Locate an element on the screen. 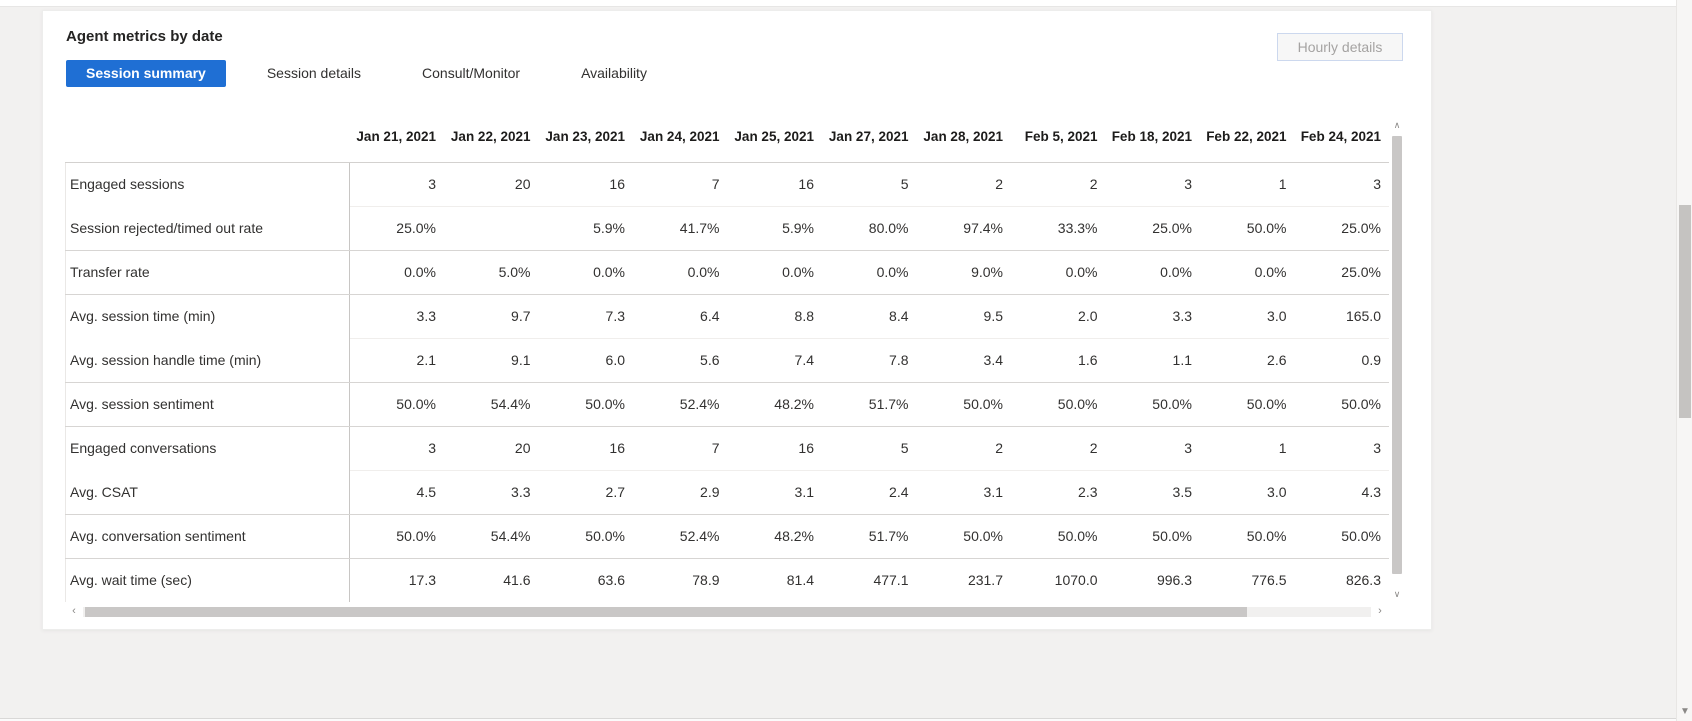 This screenshot has width=1692, height=721. row-label: Session rejected/timed out rate is located at coordinates (207, 228).